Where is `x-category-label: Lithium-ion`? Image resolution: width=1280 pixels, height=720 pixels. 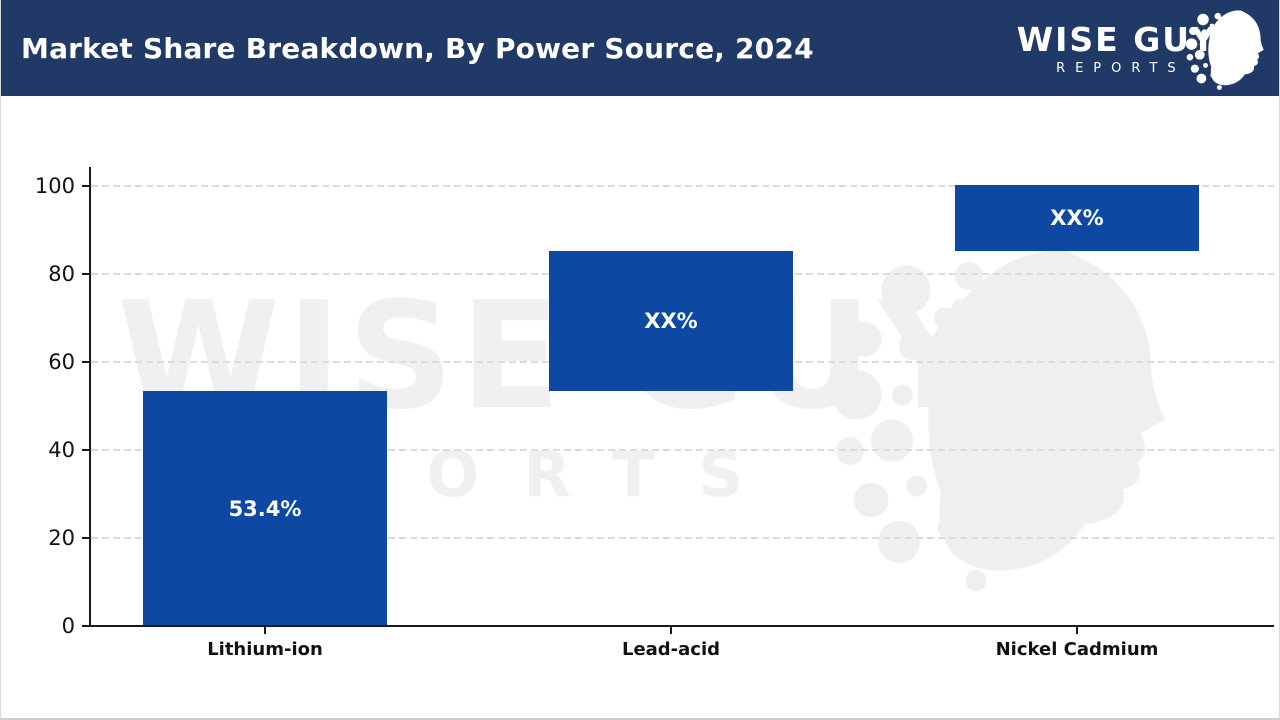
x-category-label: Lithium-ion is located at coordinates (265, 649).